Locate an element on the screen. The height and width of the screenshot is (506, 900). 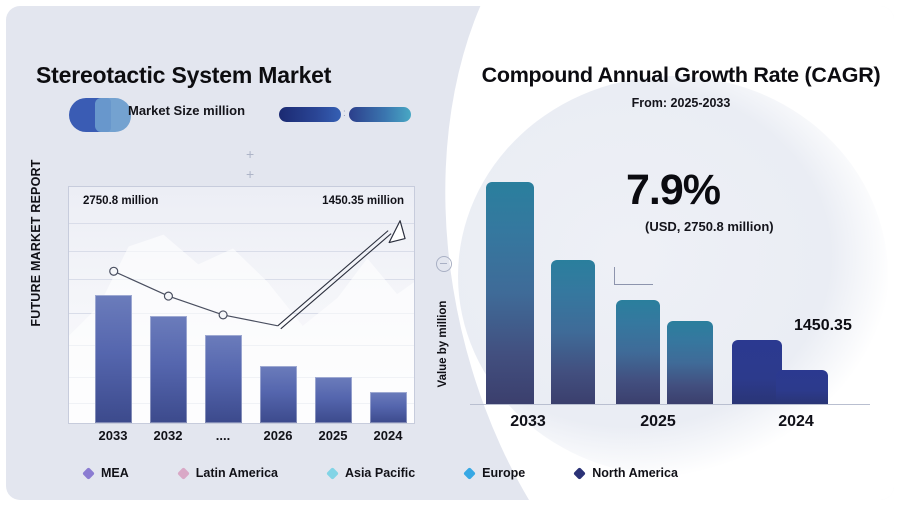
legend-label: Latin America is located at coordinates (236, 473).